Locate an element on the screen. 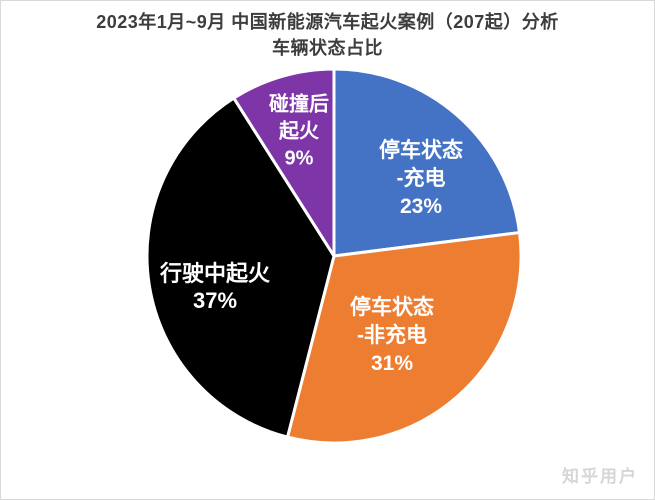 Image resolution: width=655 pixels, height=500 pixels. watermark: 知乎用户 is located at coordinates (600, 476).